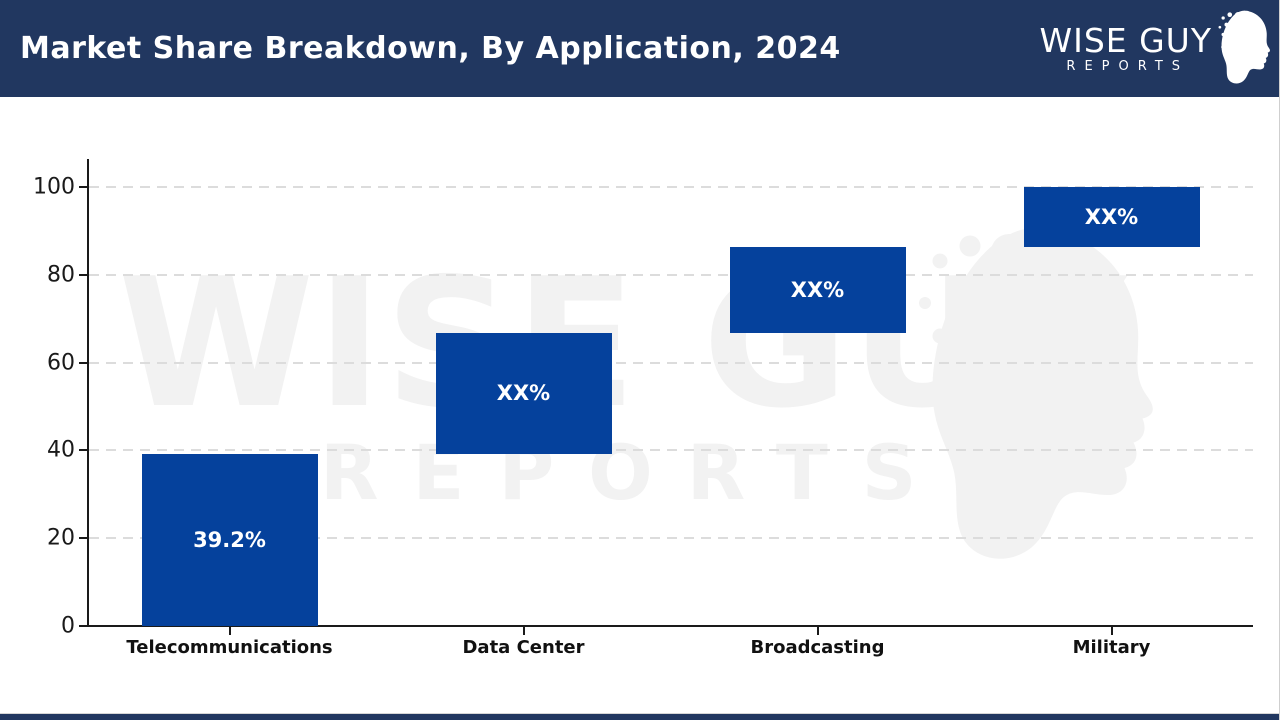 The image size is (1280, 720). What do you see at coordinates (523, 647) in the screenshot?
I see `x-category-label: Data Center` at bounding box center [523, 647].